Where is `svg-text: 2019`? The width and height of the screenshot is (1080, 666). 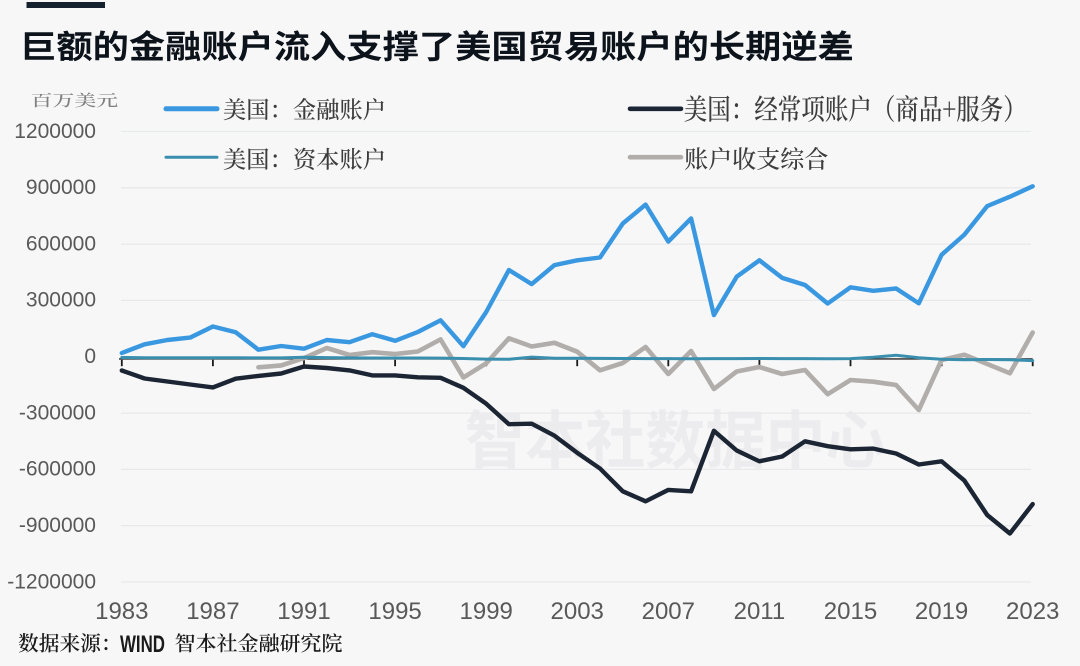
svg-text: 2019 is located at coordinates (941, 611).